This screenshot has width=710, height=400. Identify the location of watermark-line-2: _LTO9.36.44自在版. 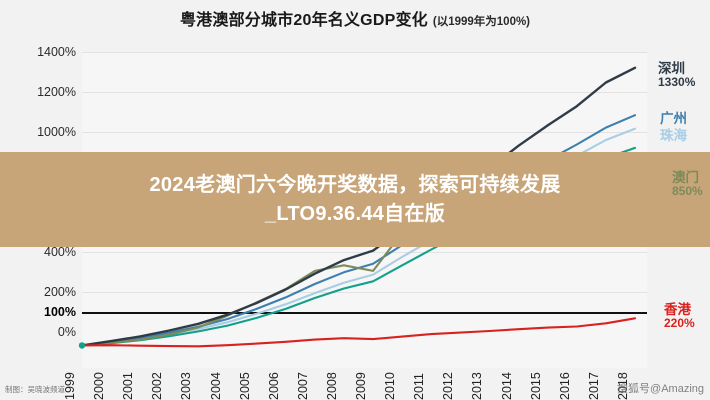
(355, 213).